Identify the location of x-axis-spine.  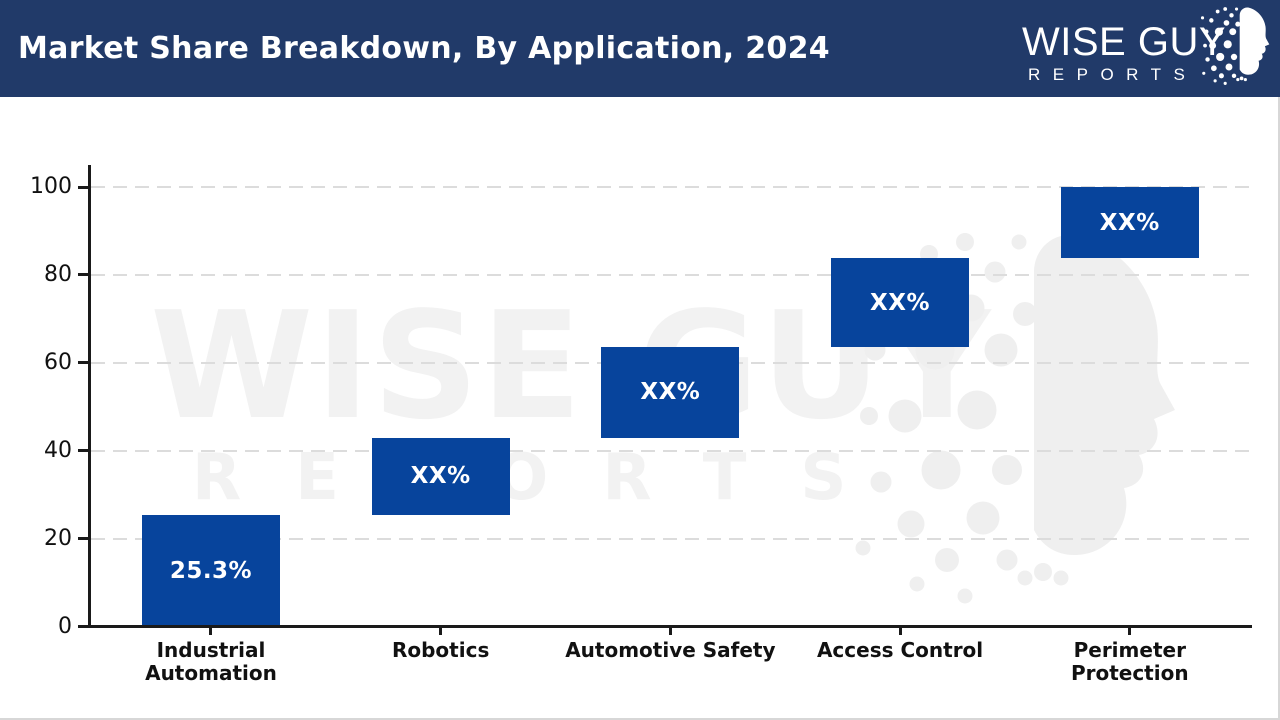
(670, 626).